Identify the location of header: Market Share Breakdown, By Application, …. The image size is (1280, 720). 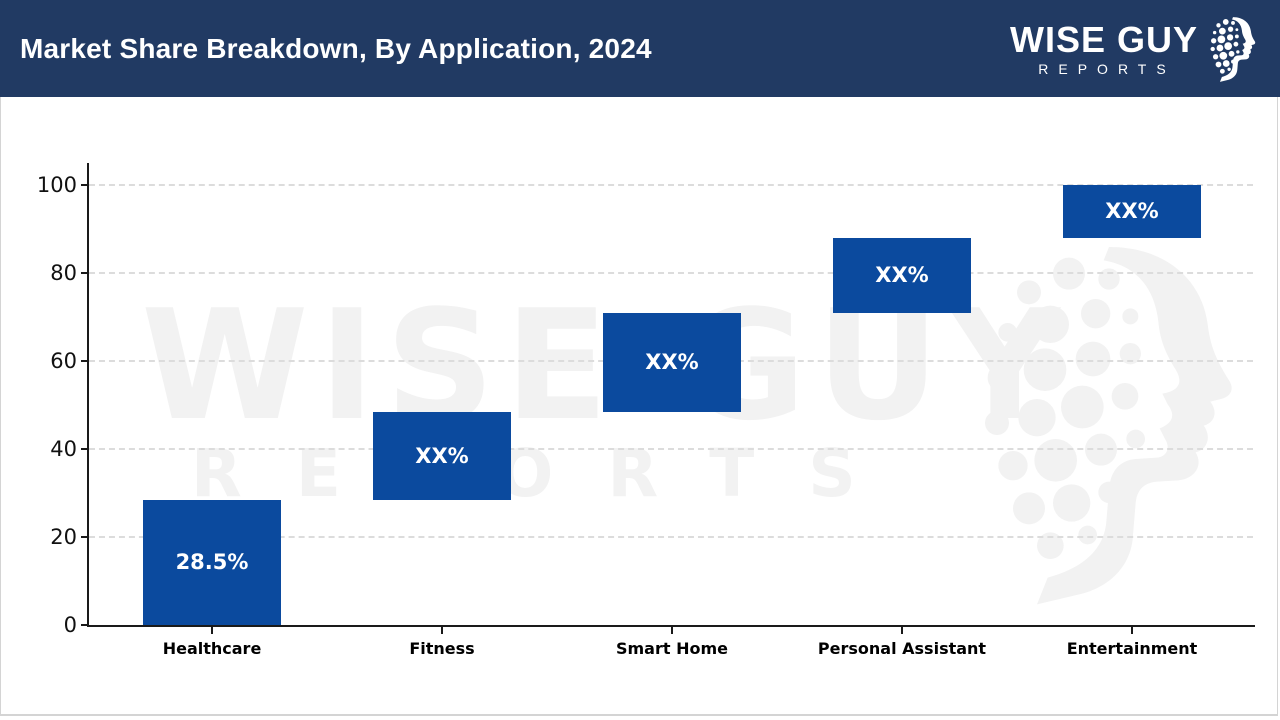
(640, 48).